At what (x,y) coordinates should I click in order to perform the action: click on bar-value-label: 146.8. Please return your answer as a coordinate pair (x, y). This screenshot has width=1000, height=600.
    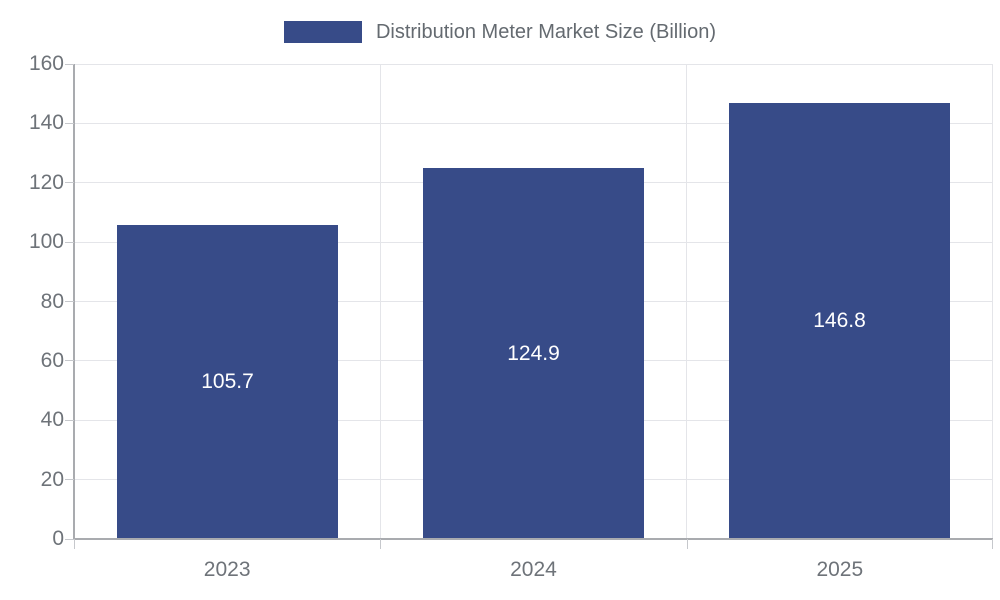
    Looking at the image, I should click on (839, 320).